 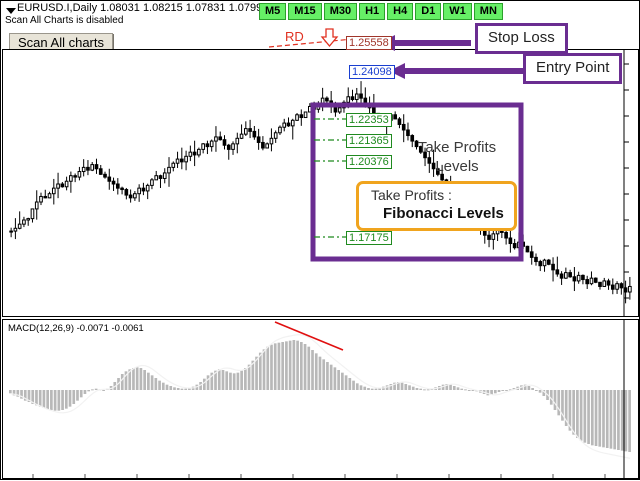 What do you see at coordinates (457, 157) in the screenshot?
I see `take-profits-title: Take Profits Levels` at bounding box center [457, 157].